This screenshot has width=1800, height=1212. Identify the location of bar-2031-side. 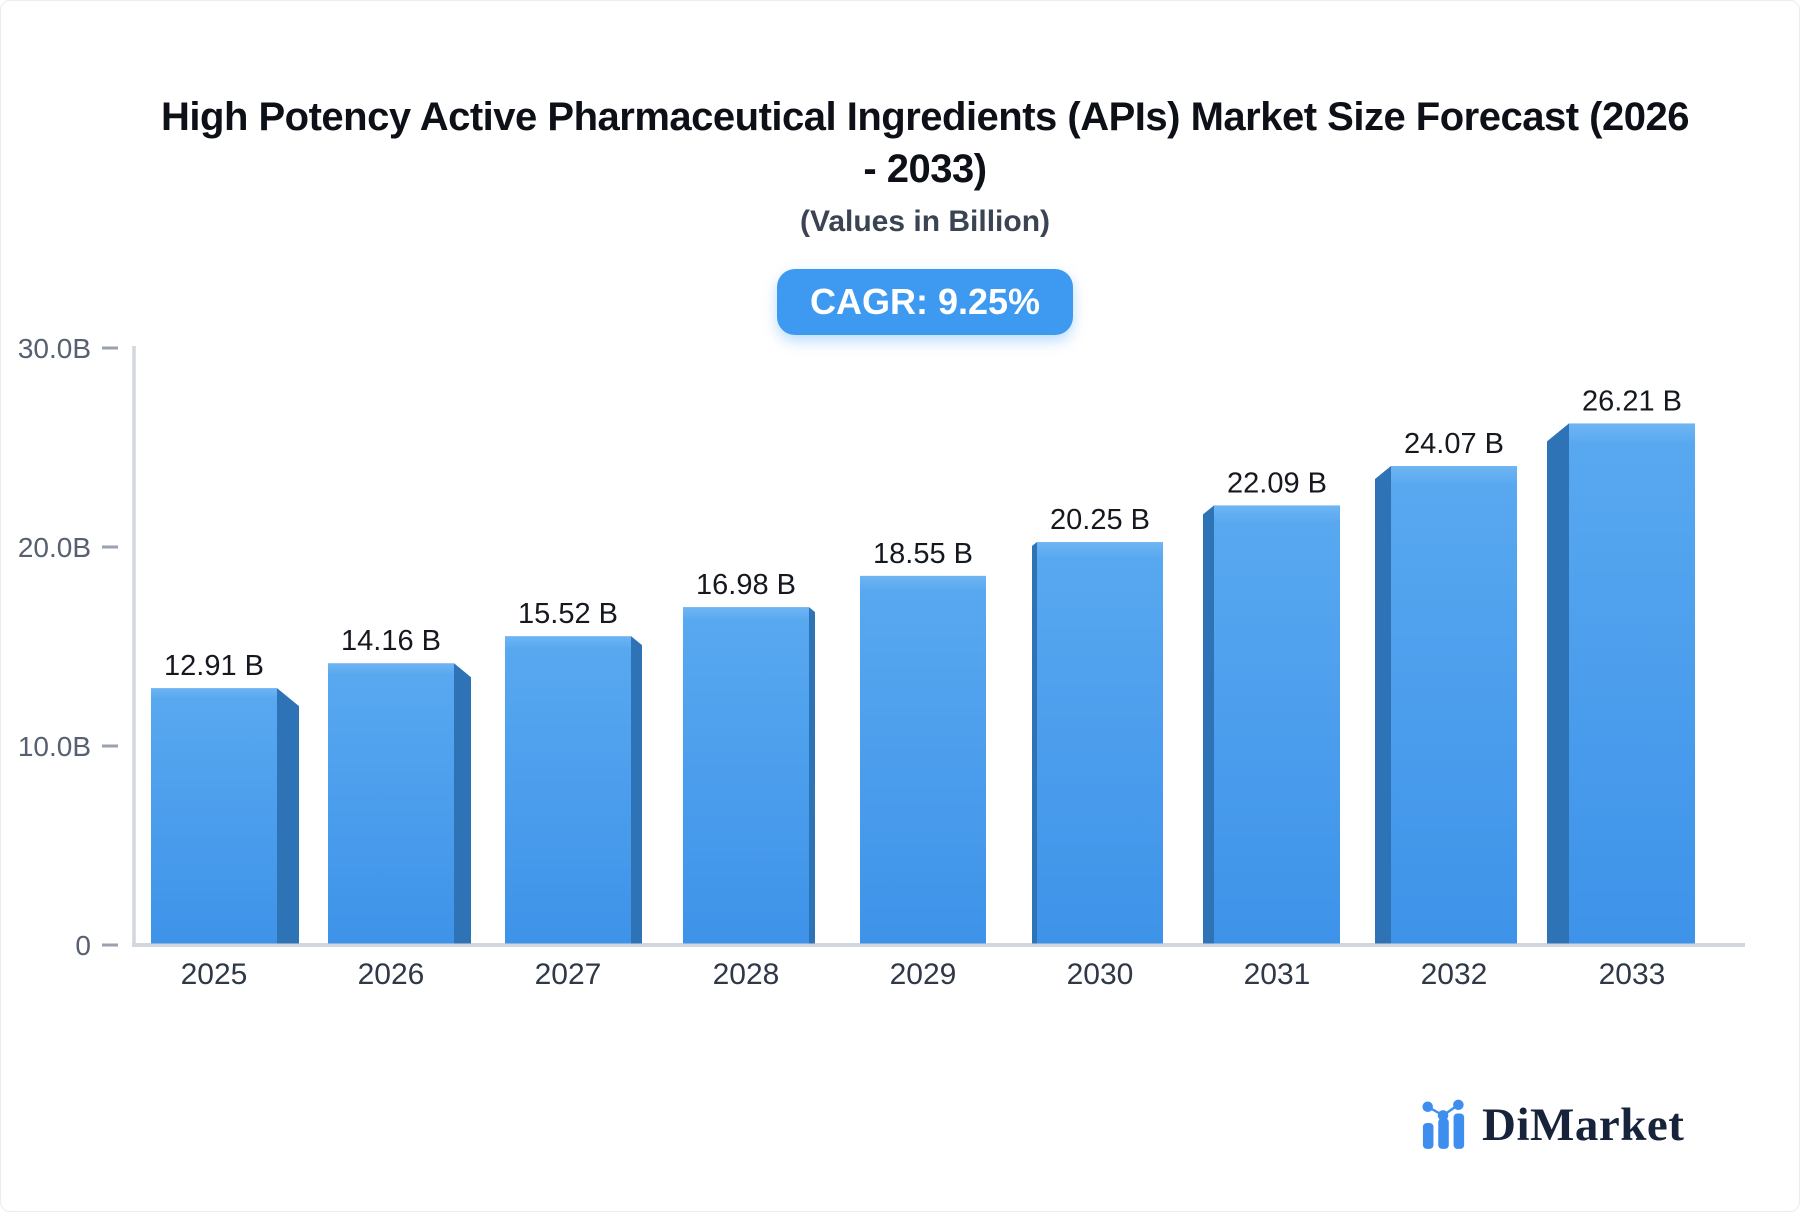
(1208, 724).